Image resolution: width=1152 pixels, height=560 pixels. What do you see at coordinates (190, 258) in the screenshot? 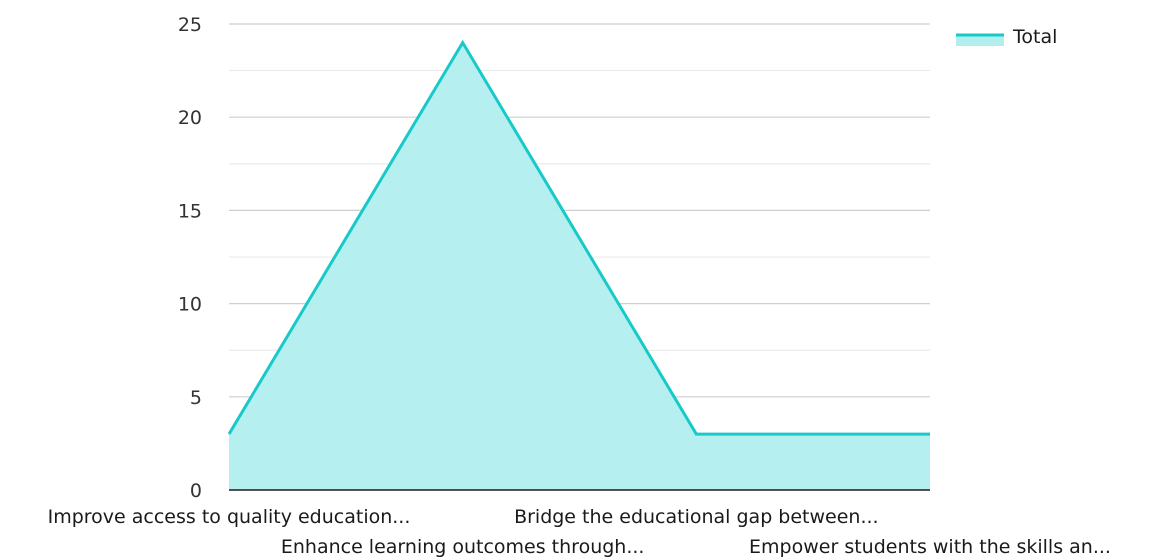
I see `y-axis-tick-labels: 0 5 10 15 20 25` at bounding box center [190, 258].